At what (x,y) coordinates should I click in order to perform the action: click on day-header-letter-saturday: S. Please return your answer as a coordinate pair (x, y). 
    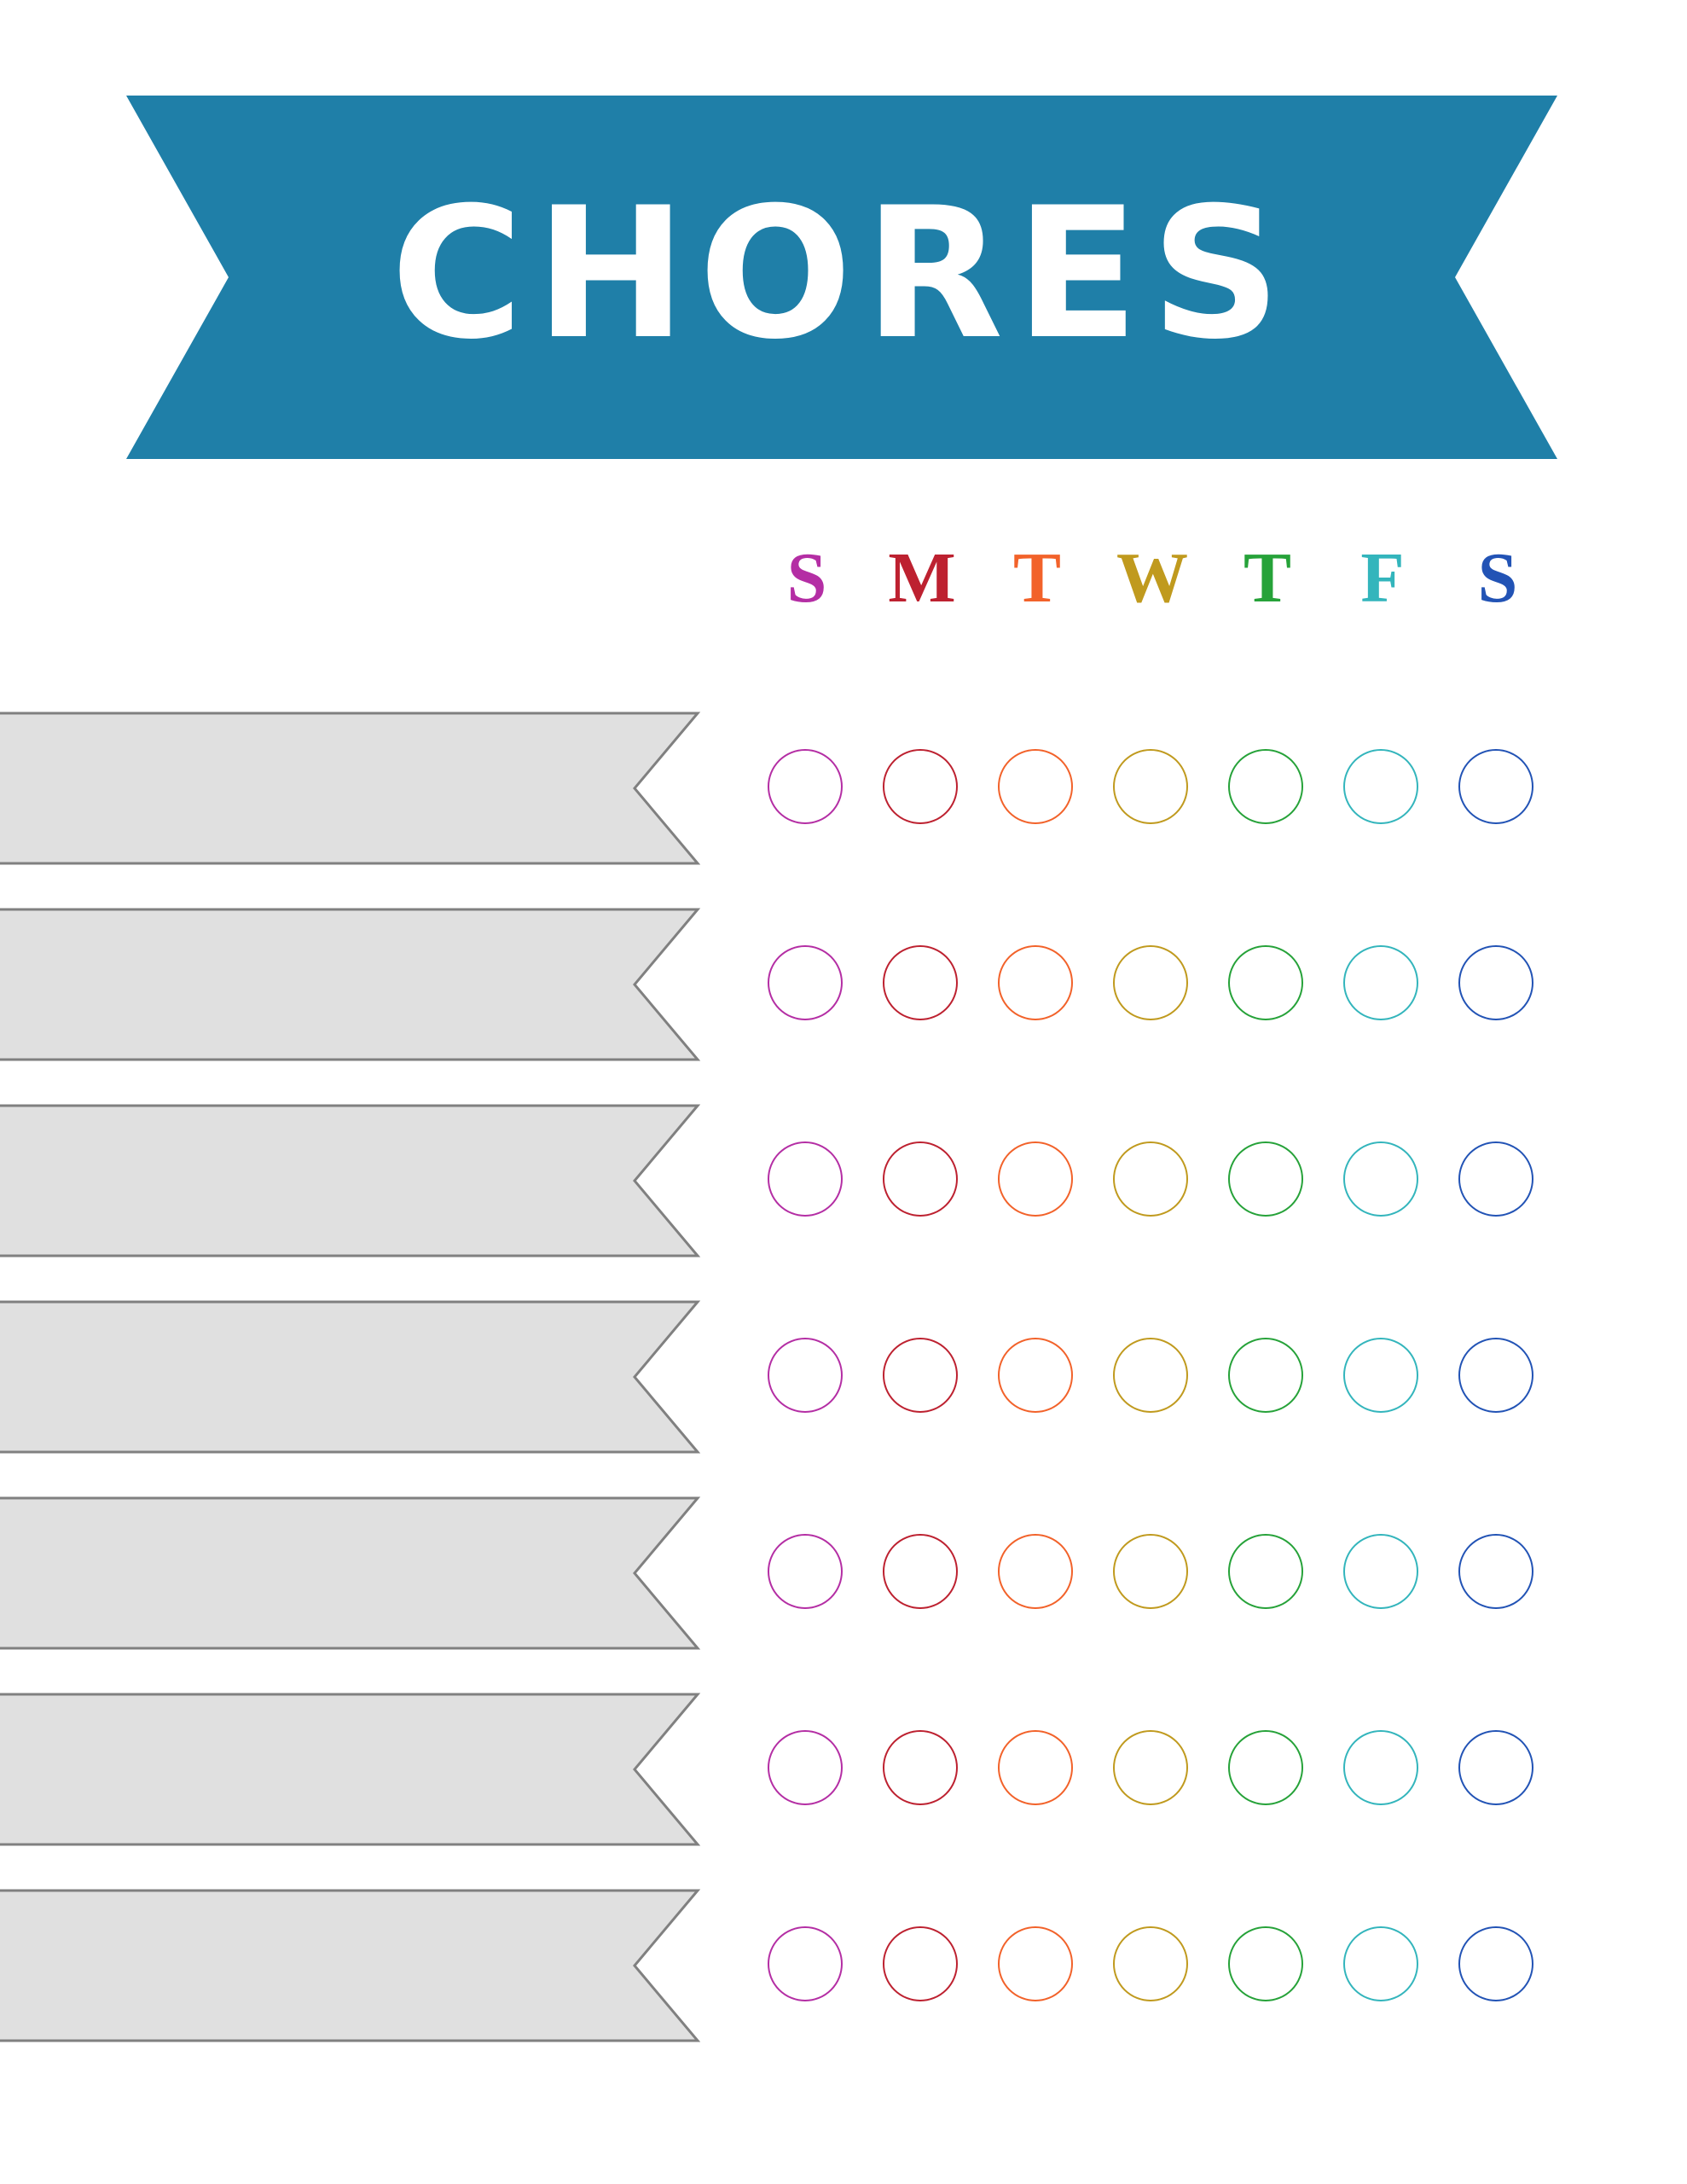
    Looking at the image, I should click on (1498, 578).